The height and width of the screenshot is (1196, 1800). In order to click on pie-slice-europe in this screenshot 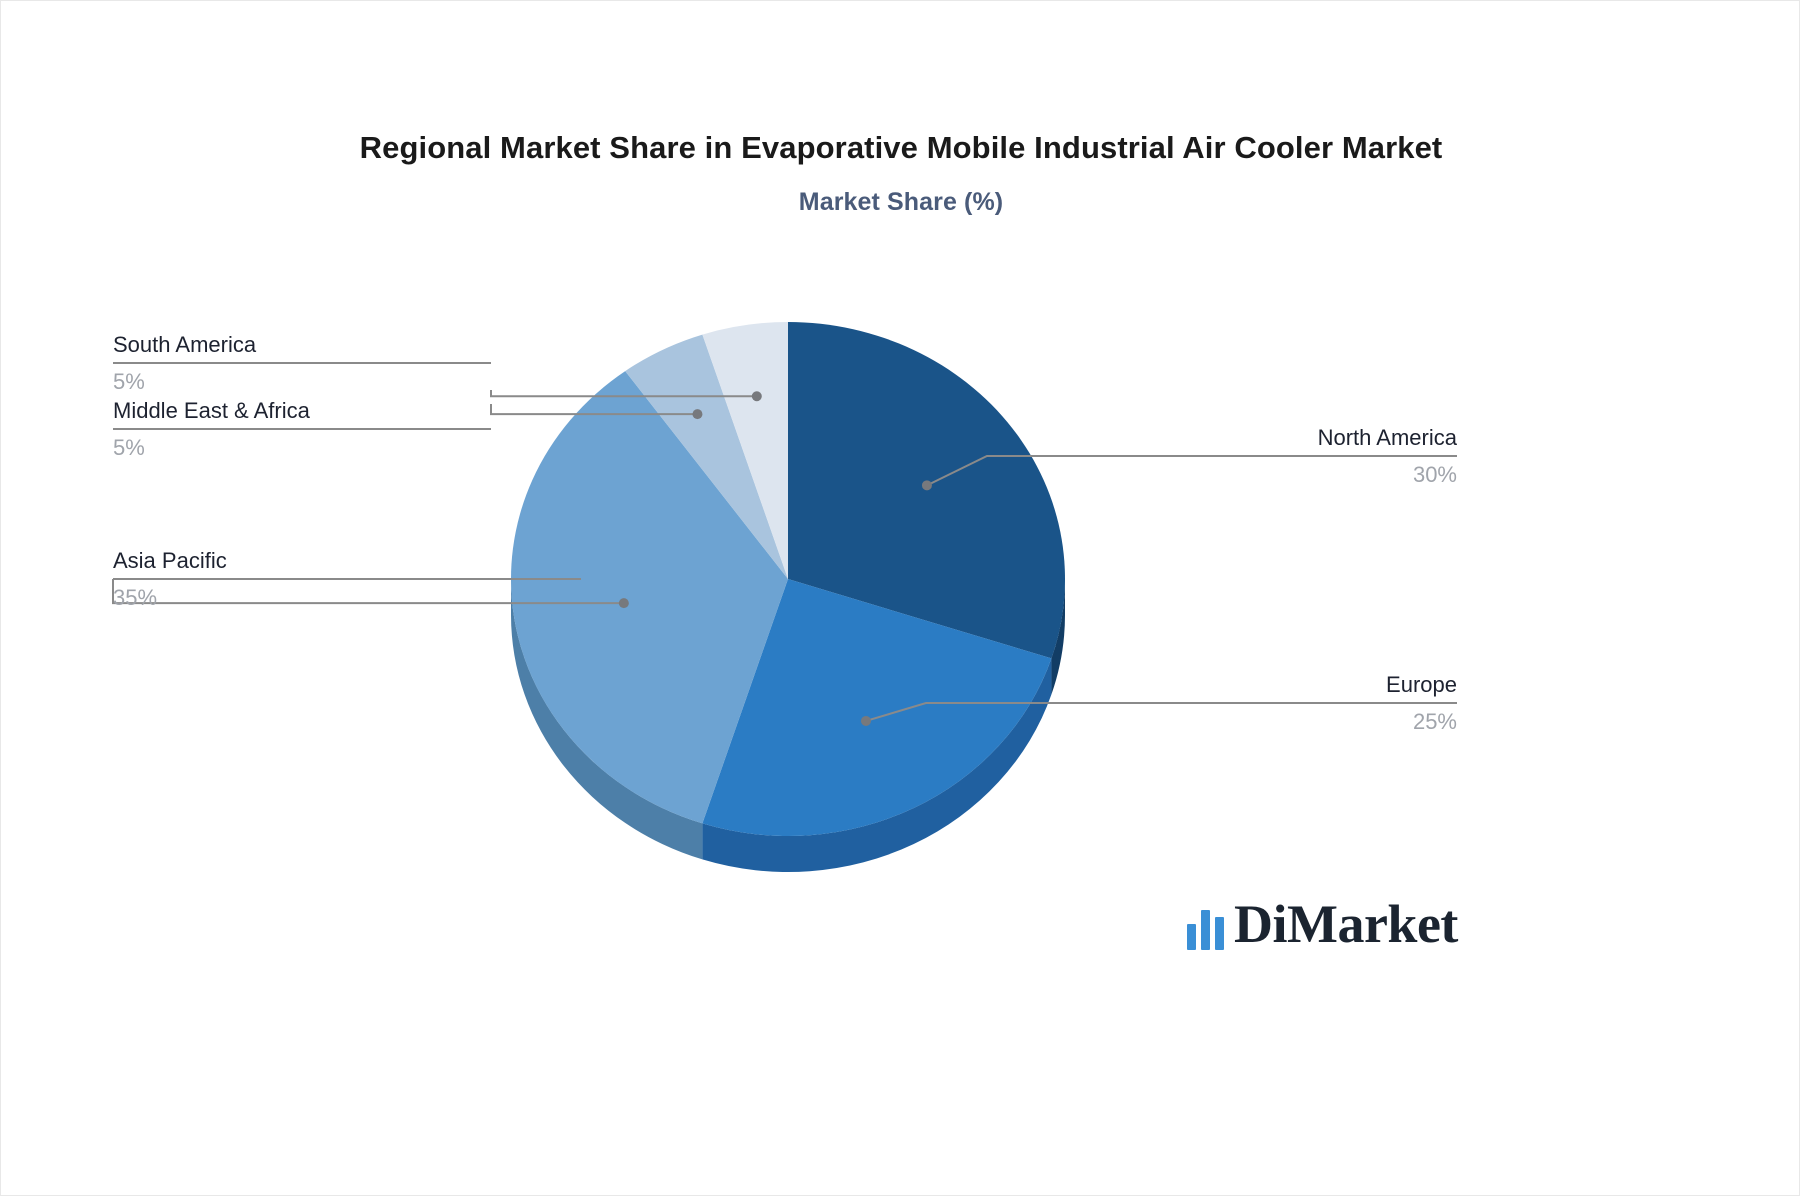, I will do `click(877, 707)`.